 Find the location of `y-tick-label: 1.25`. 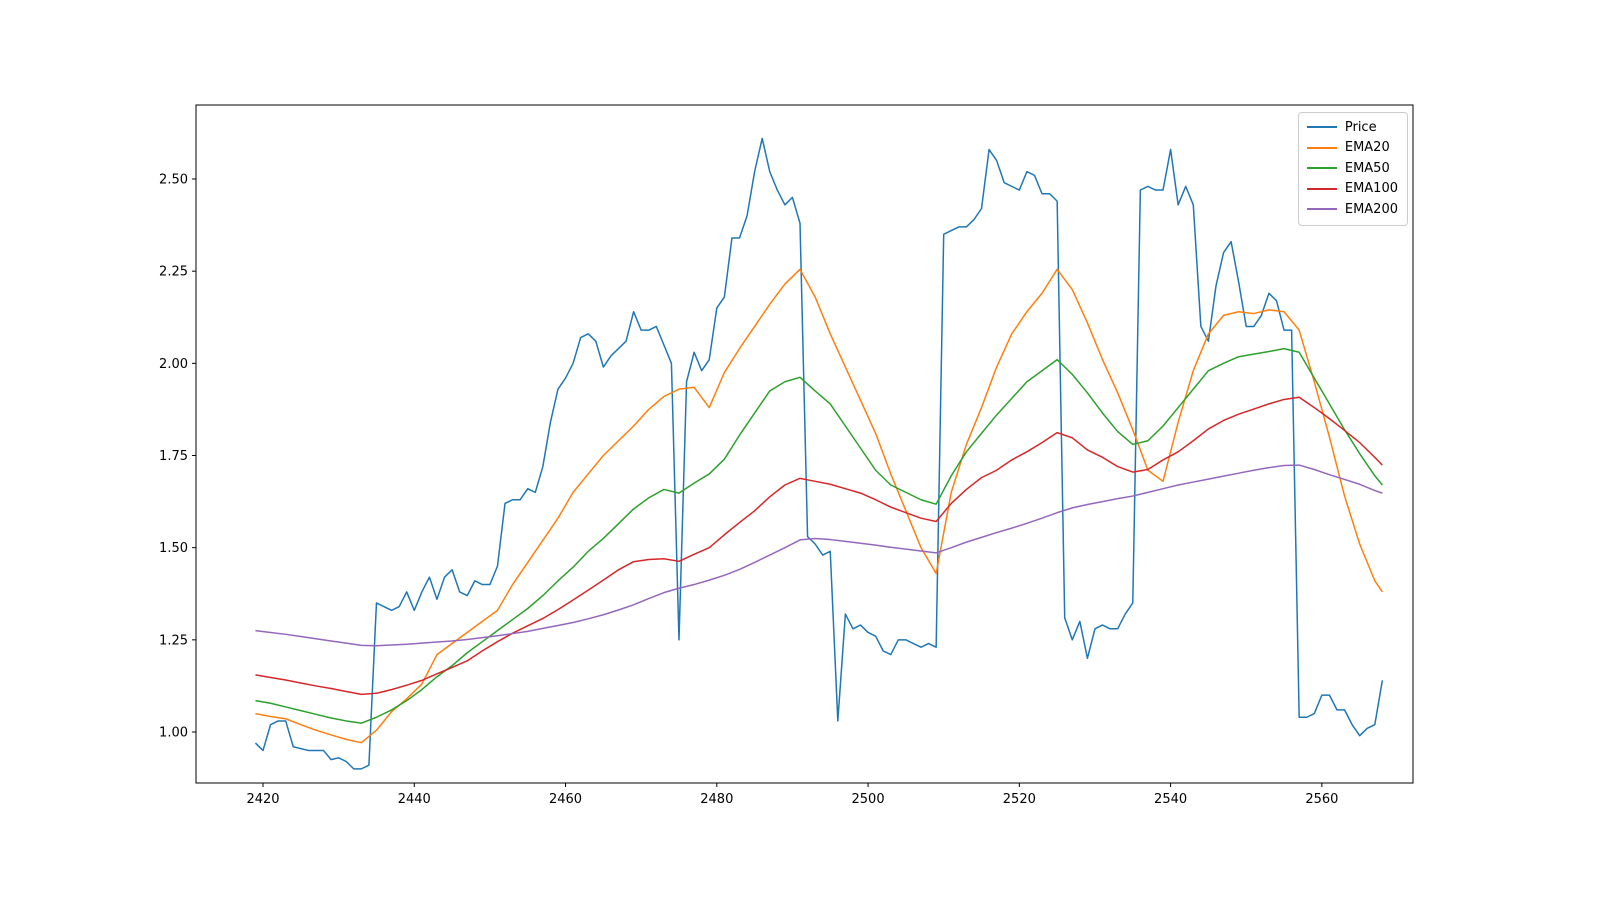

y-tick-label: 1.25 is located at coordinates (173, 640).